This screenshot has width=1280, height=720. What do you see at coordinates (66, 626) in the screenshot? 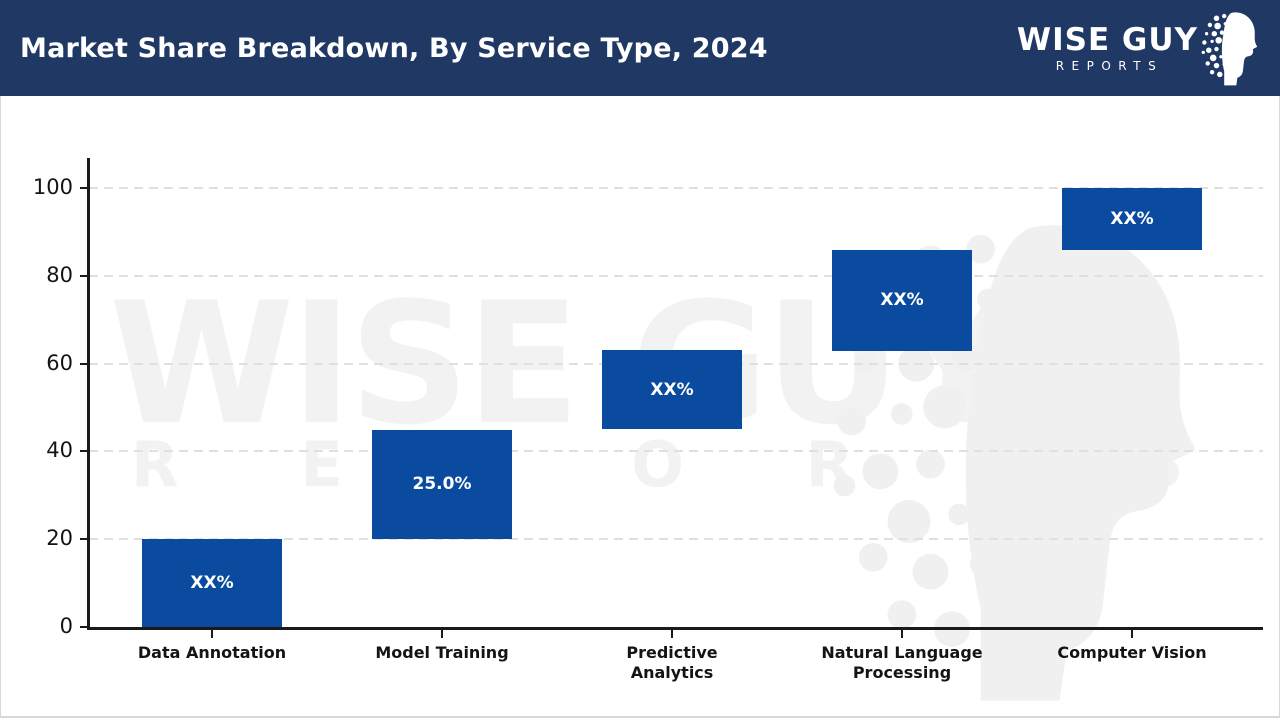
I see `y-axis-tick-label: 0` at bounding box center [66, 626].